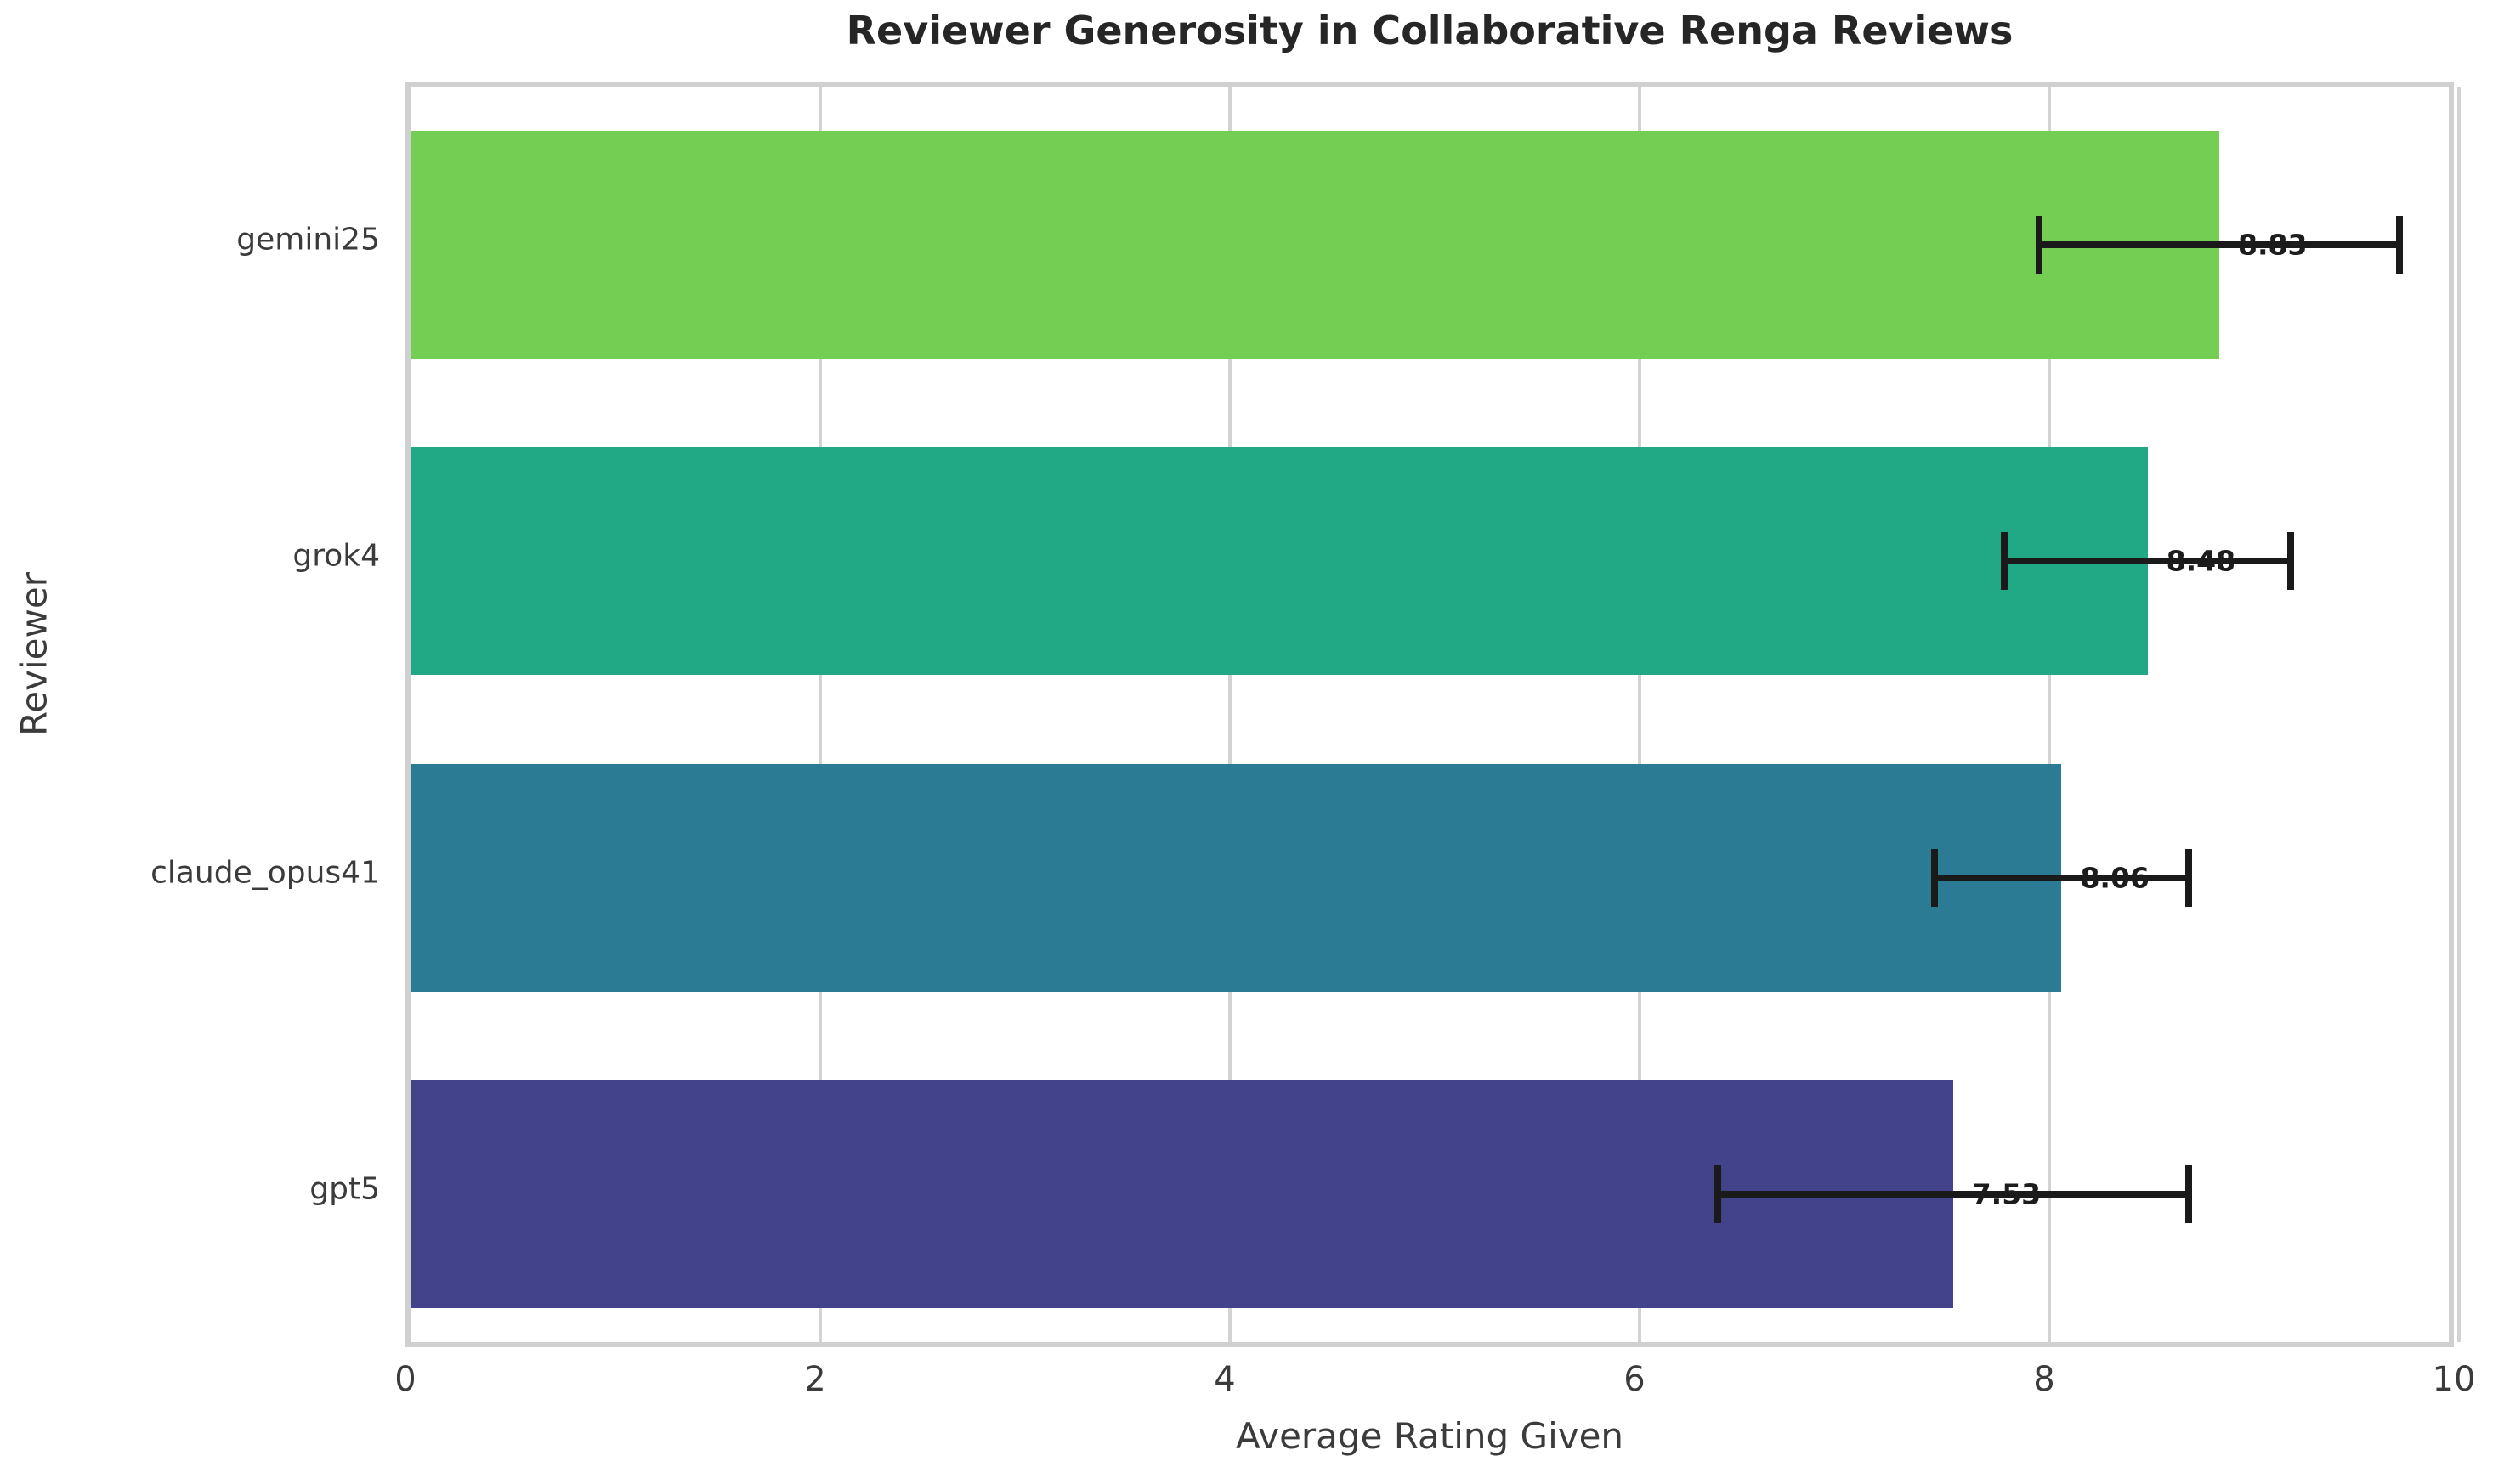 Image resolution: width=2504 pixels, height=1484 pixels. What do you see at coordinates (2454, 1379) in the screenshot?
I see `x-tick-label-10: 10` at bounding box center [2454, 1379].